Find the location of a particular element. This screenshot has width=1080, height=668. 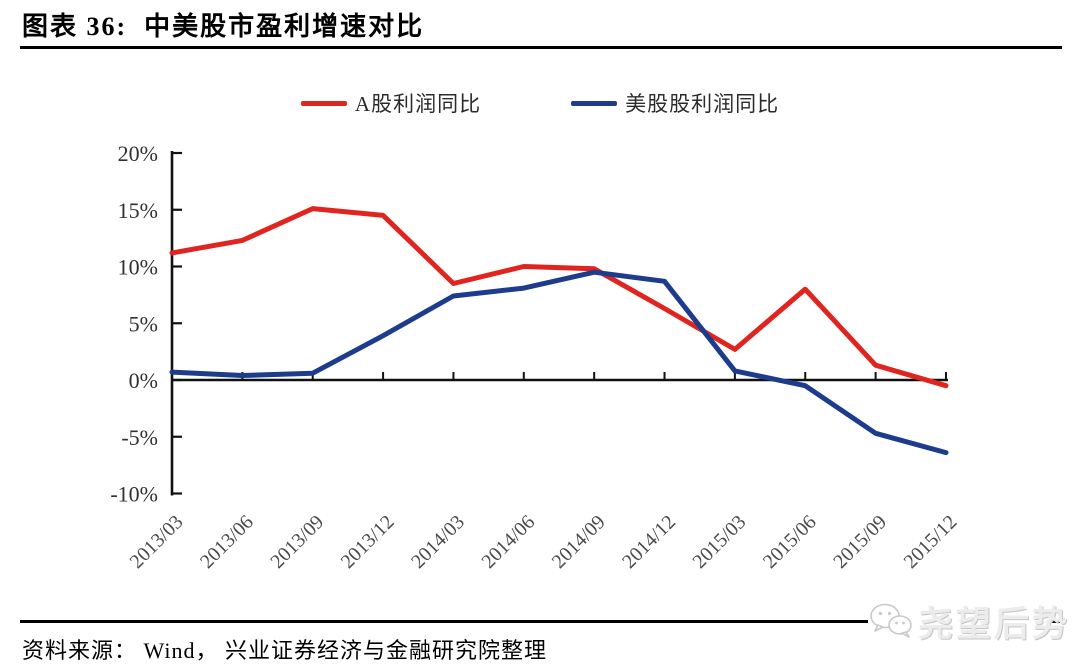

y-tick-label: 20% is located at coordinates (138, 153).